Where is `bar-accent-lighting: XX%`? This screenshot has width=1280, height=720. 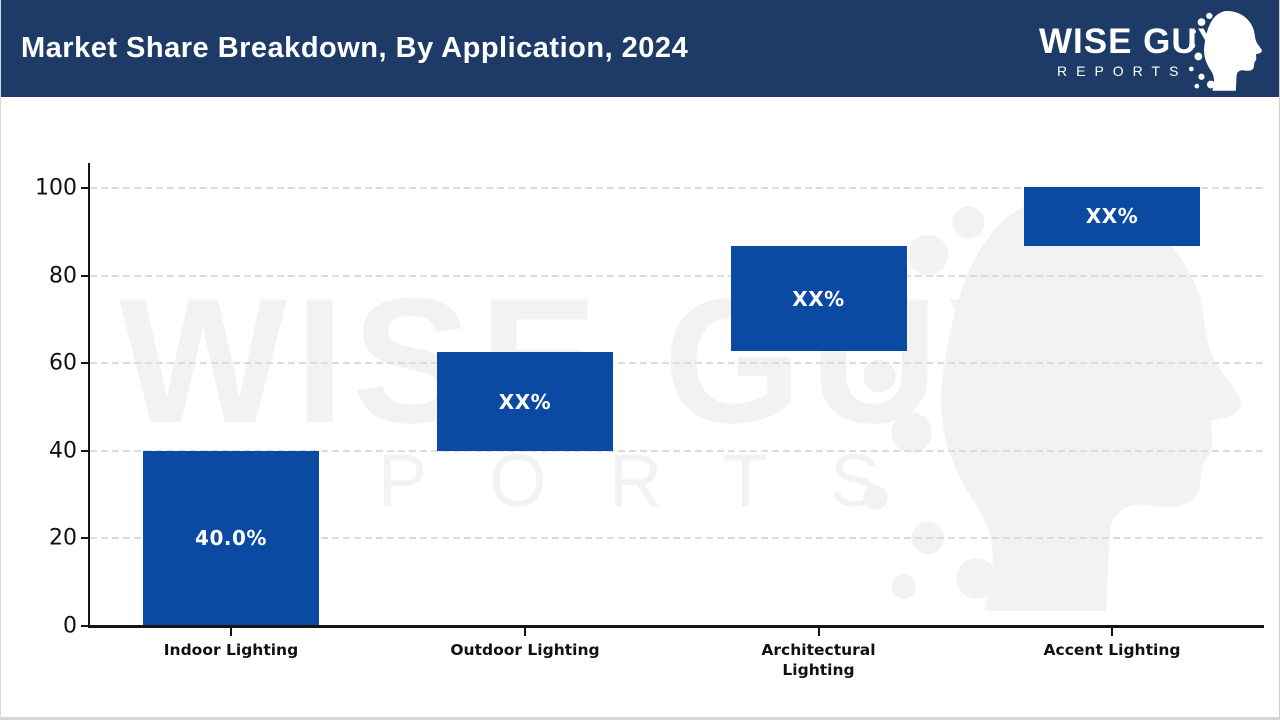 bar-accent-lighting: XX% is located at coordinates (1112, 216).